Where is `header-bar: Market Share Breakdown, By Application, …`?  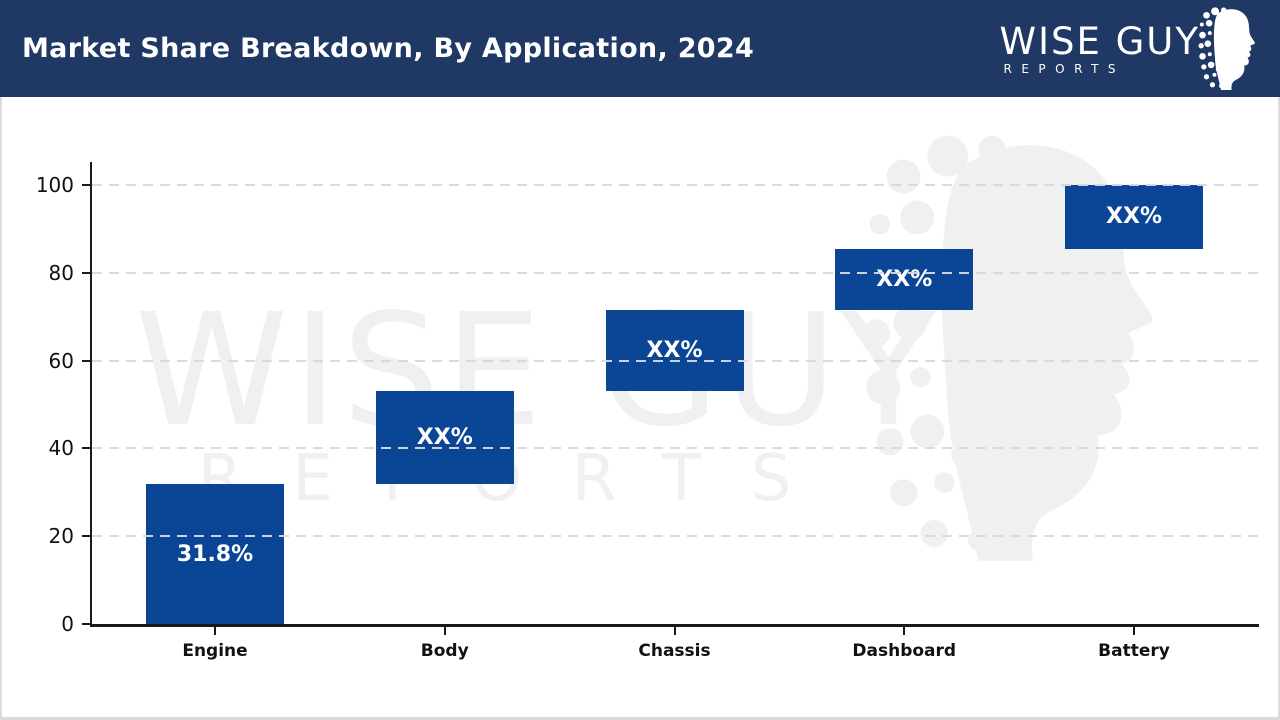 header-bar: Market Share Breakdown, By Application, … is located at coordinates (640, 48).